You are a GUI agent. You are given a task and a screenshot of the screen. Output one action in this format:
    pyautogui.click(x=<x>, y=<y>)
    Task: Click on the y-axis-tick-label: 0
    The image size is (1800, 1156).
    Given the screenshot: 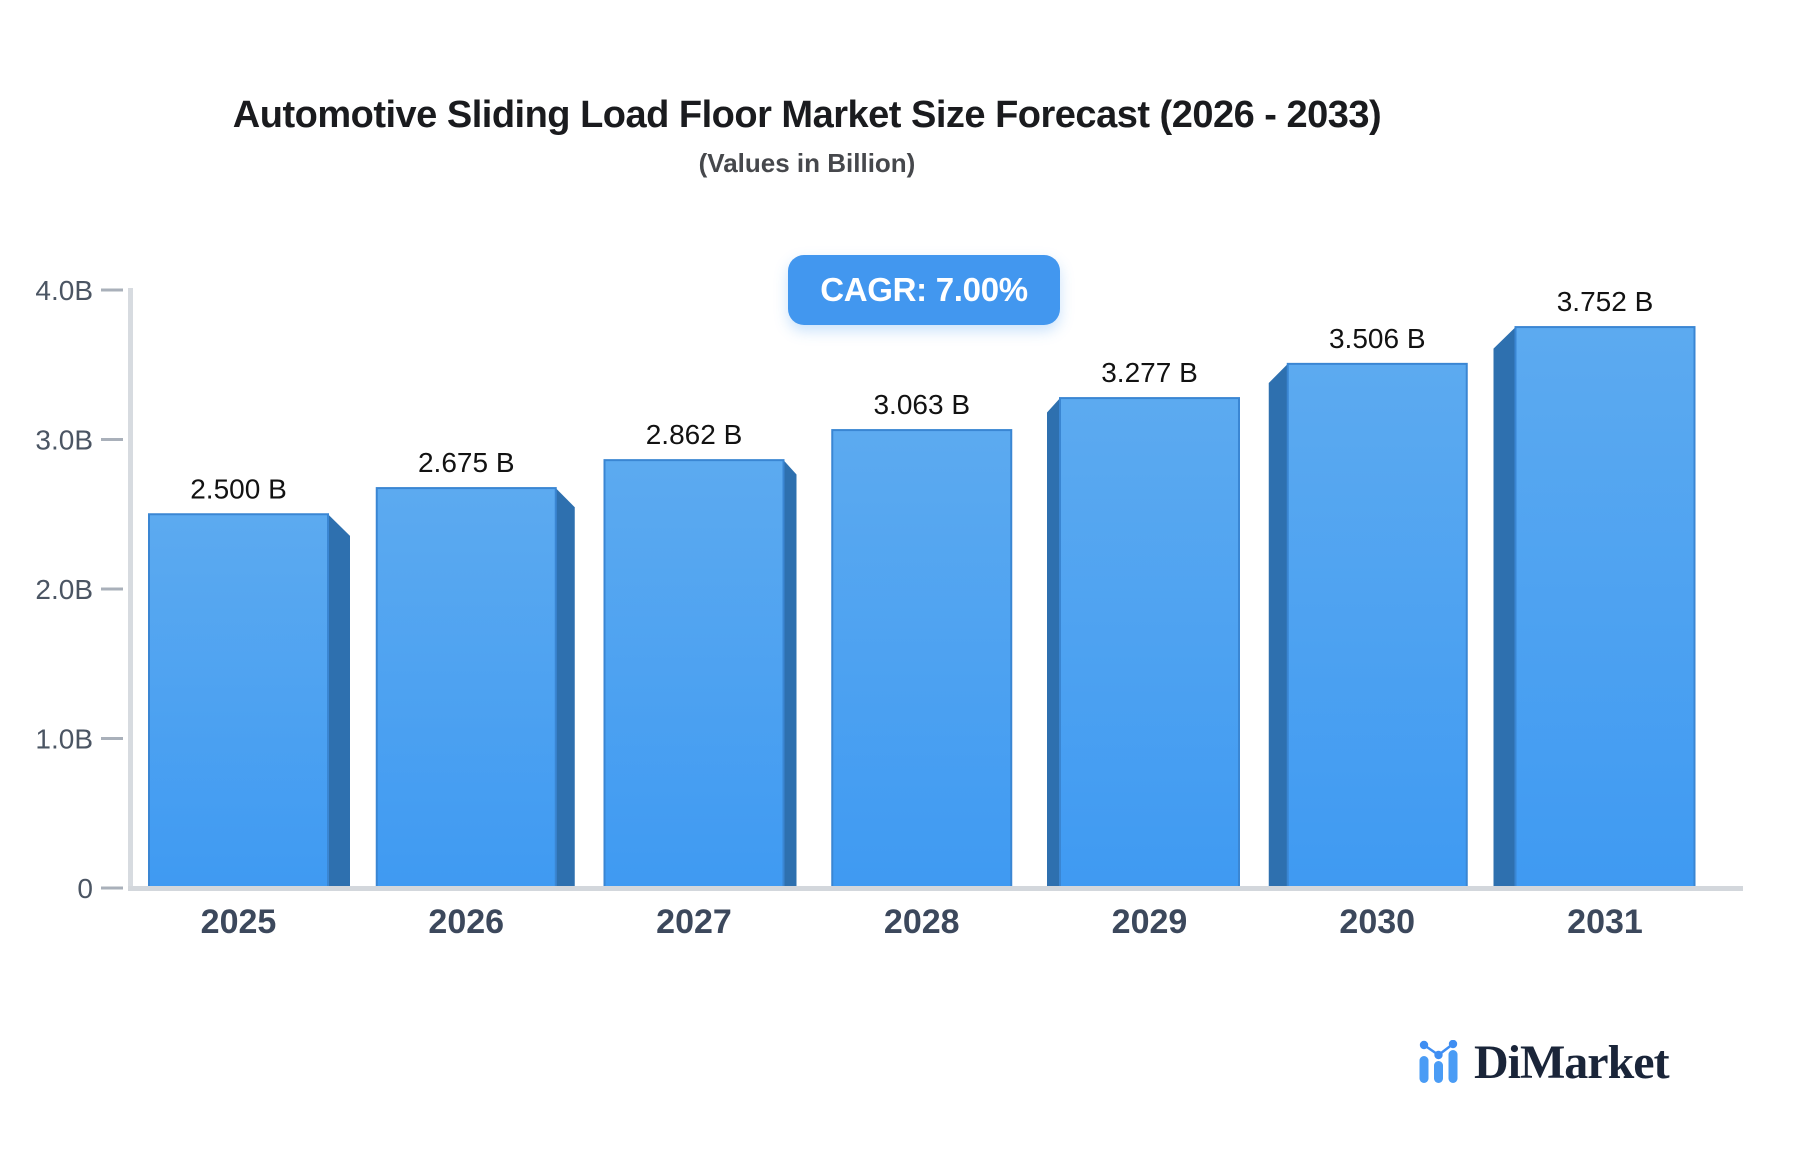 What is the action you would take?
    pyautogui.click(x=85, y=888)
    